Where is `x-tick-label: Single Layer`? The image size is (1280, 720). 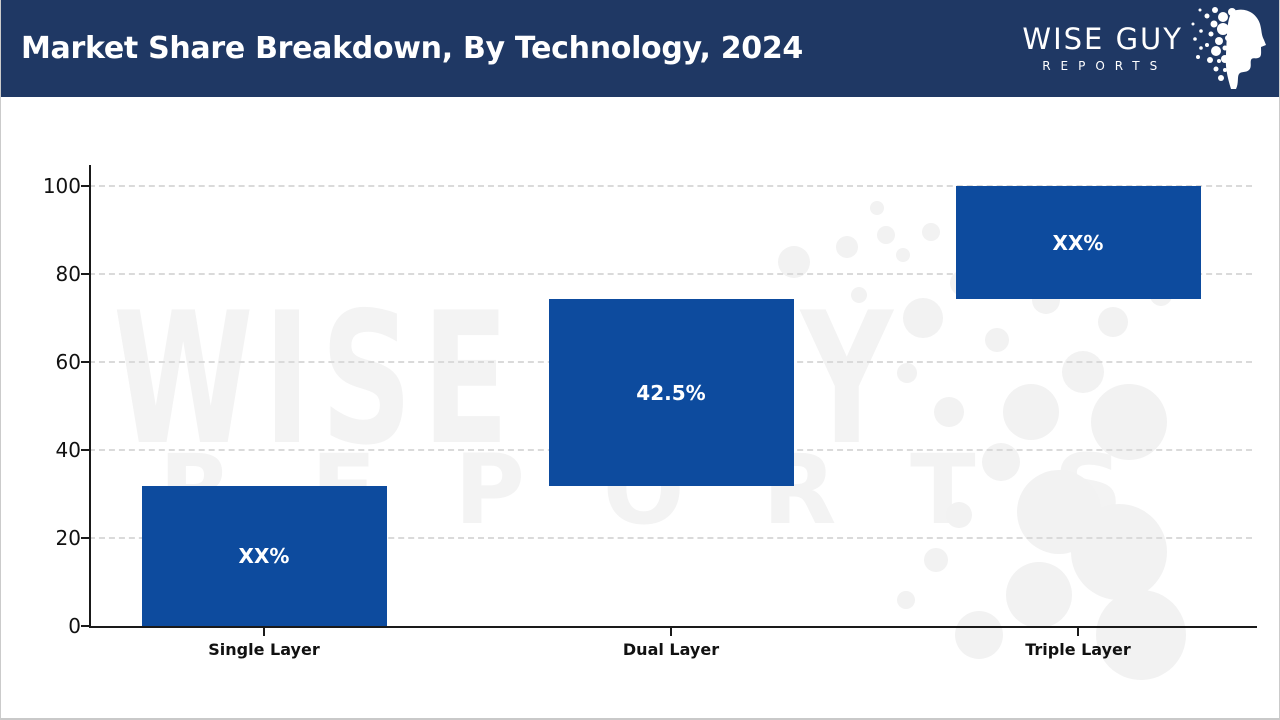 x-tick-label: Single Layer is located at coordinates (264, 649).